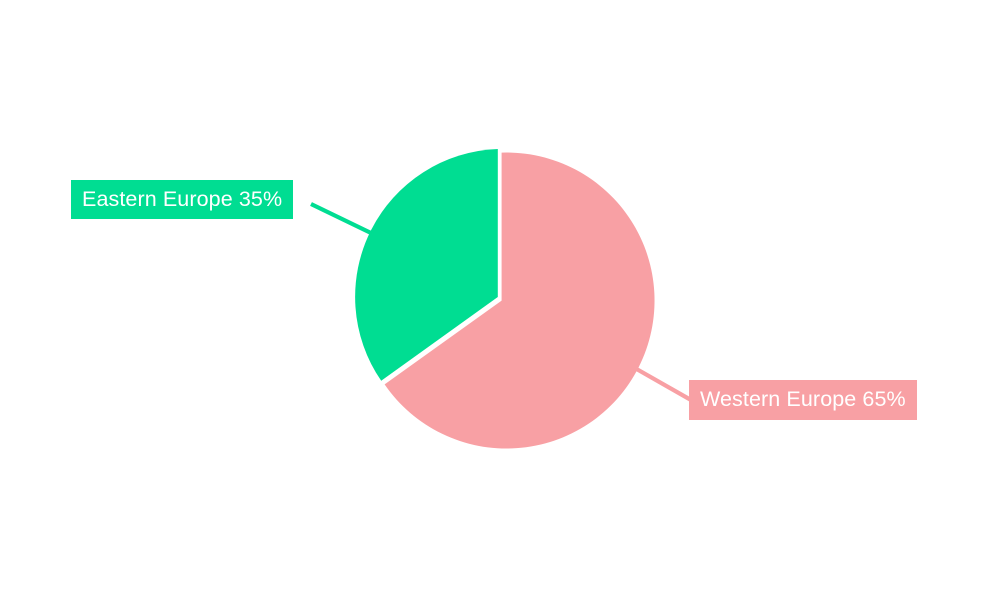 This screenshot has height=600, width=1000. I want to click on pie-label-eastern-europe: Eastern Europe 35%, so click(182, 199).